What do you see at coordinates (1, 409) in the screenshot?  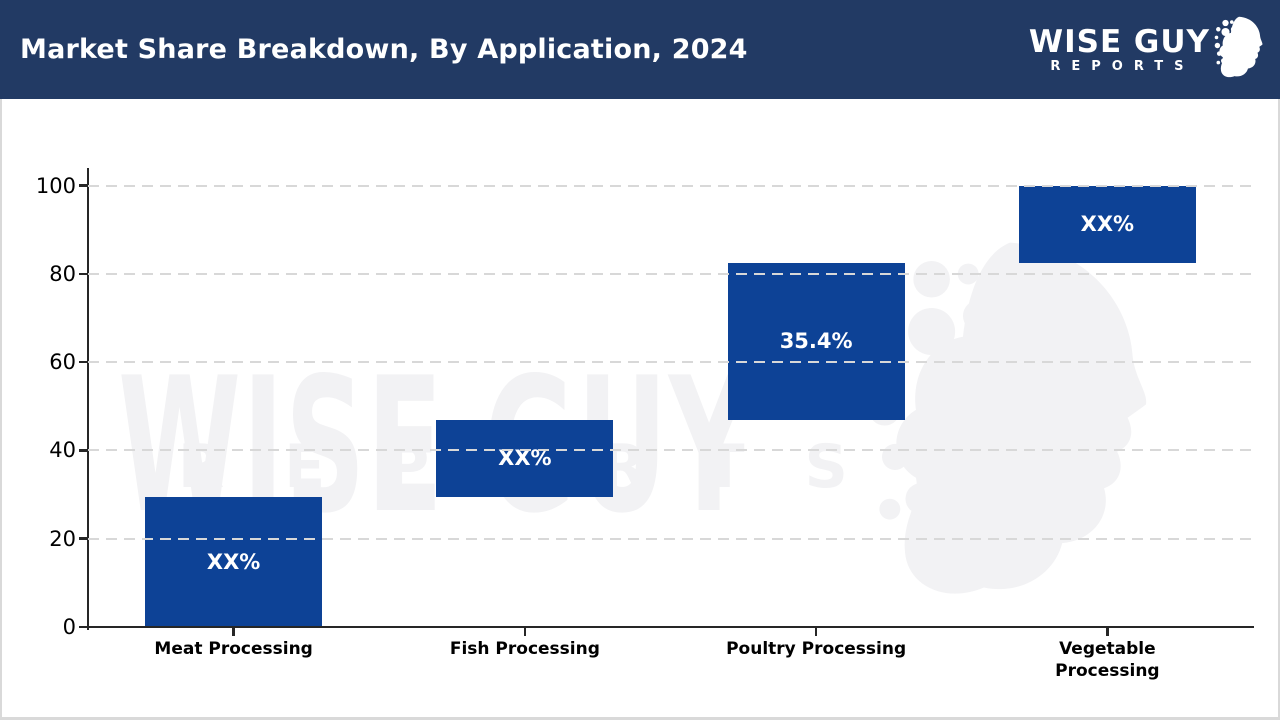 I see `page-border-left` at bounding box center [1, 409].